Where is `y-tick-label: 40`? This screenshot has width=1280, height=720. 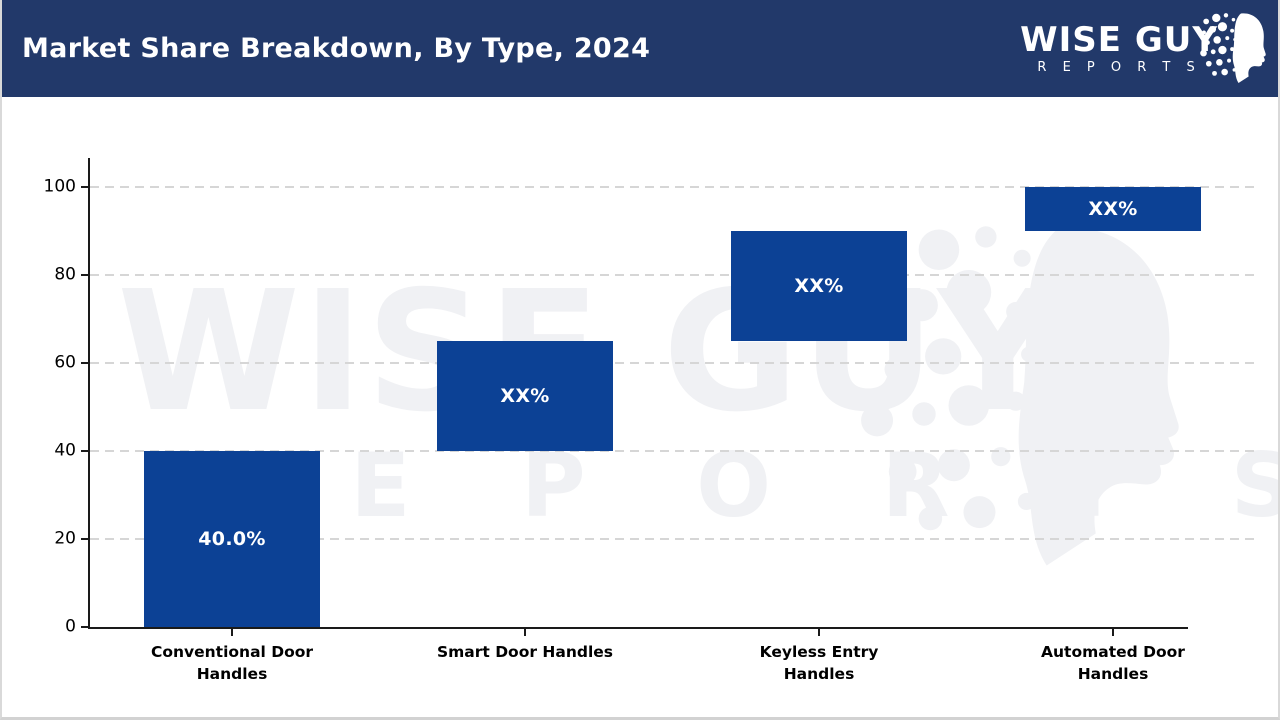 y-tick-label: 40 is located at coordinates (65, 450).